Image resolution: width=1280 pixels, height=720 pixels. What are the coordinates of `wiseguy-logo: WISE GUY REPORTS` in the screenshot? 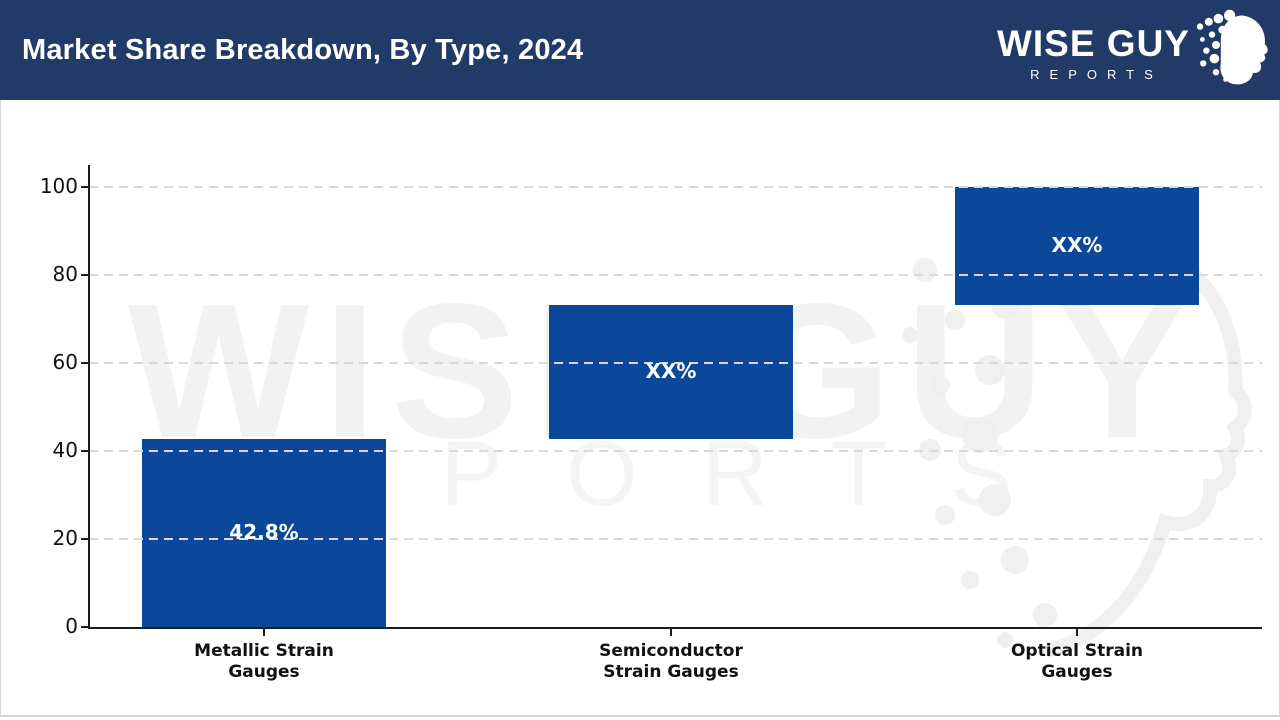 It's located at (1134, 49).